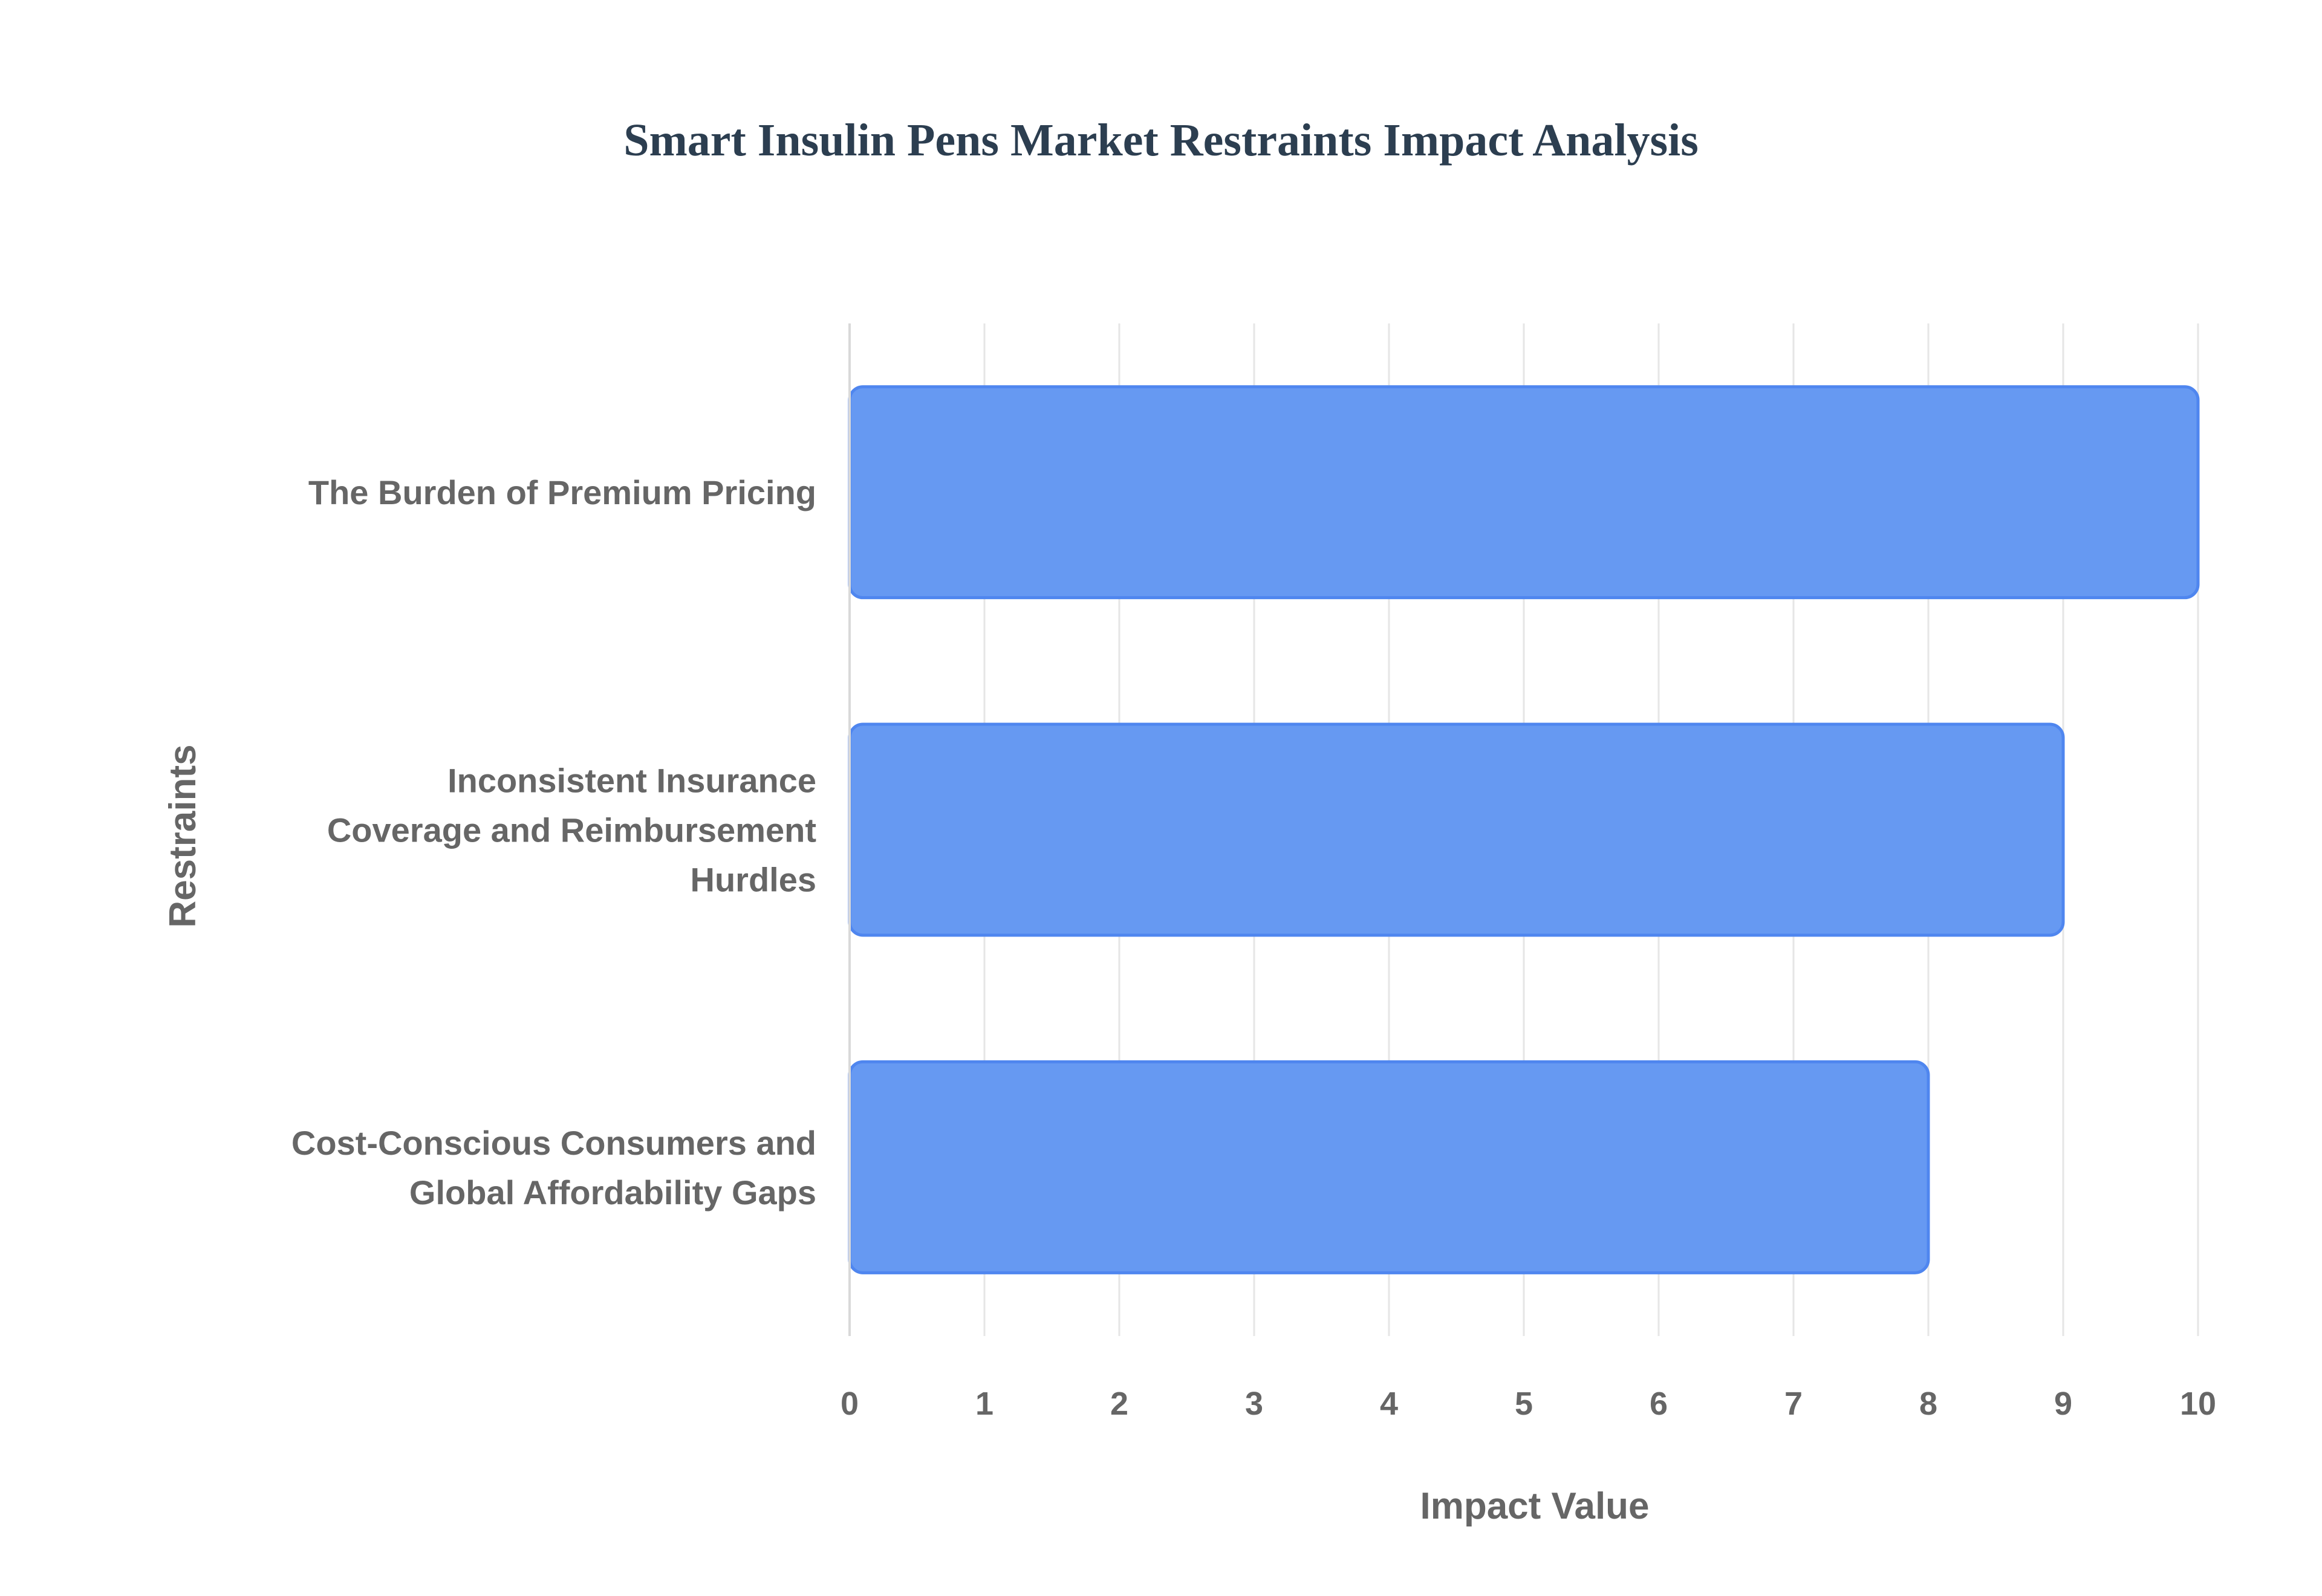 The height and width of the screenshot is (1596, 2322). I want to click on x-tick-label: 6, so click(1659, 1404).